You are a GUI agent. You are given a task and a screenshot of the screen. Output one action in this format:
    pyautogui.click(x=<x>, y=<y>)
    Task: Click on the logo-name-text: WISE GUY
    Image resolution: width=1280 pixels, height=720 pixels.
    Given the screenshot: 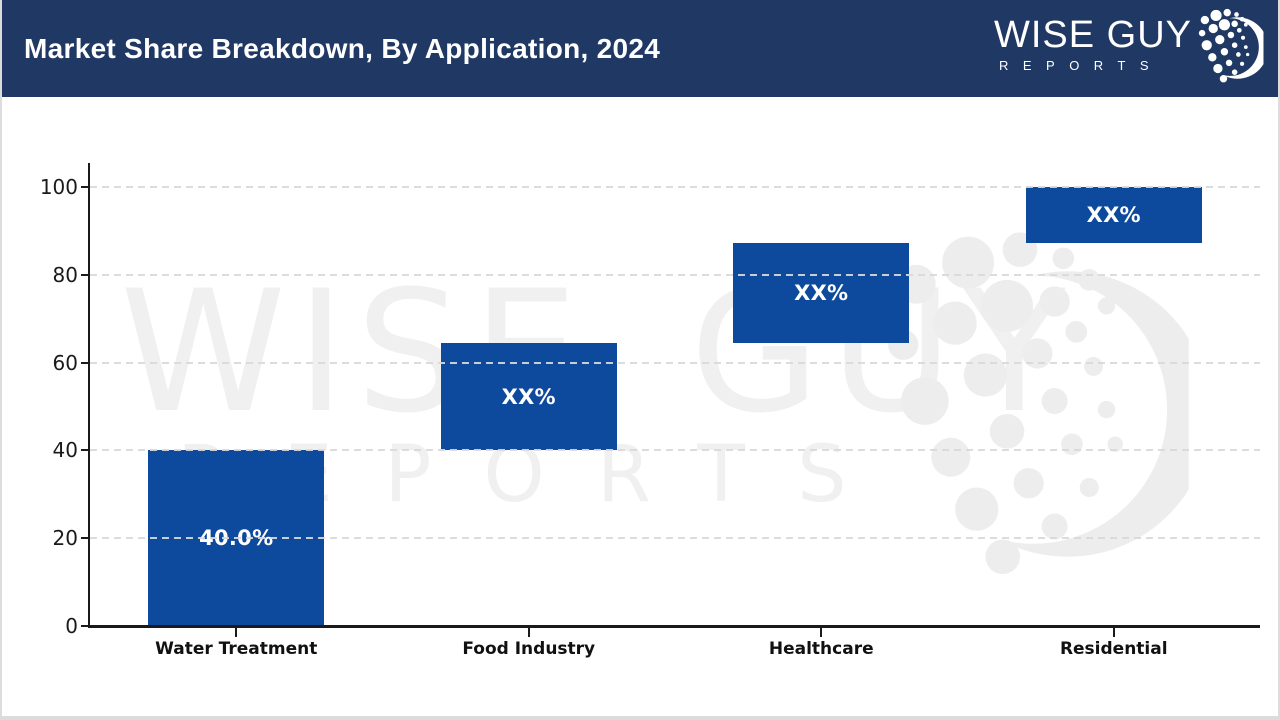 What is the action you would take?
    pyautogui.click(x=1092, y=35)
    